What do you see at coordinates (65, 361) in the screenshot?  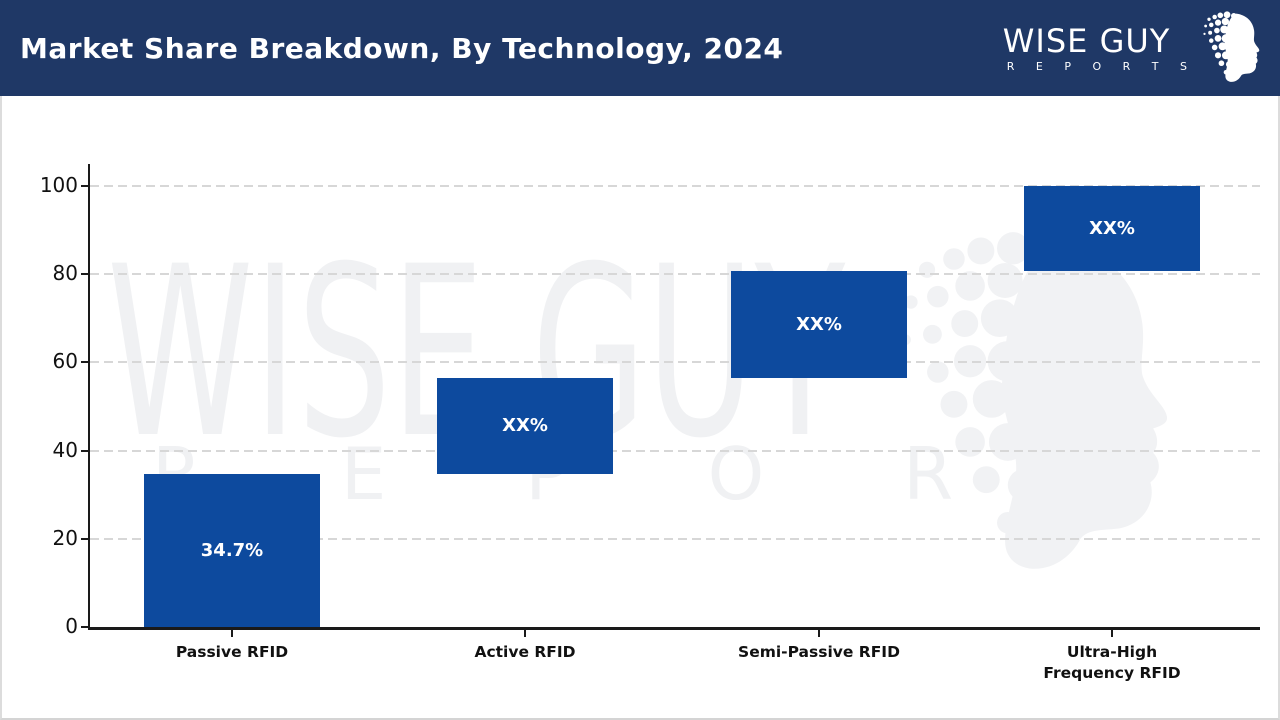 I see `y-axis-tick-label: 60` at bounding box center [65, 361].